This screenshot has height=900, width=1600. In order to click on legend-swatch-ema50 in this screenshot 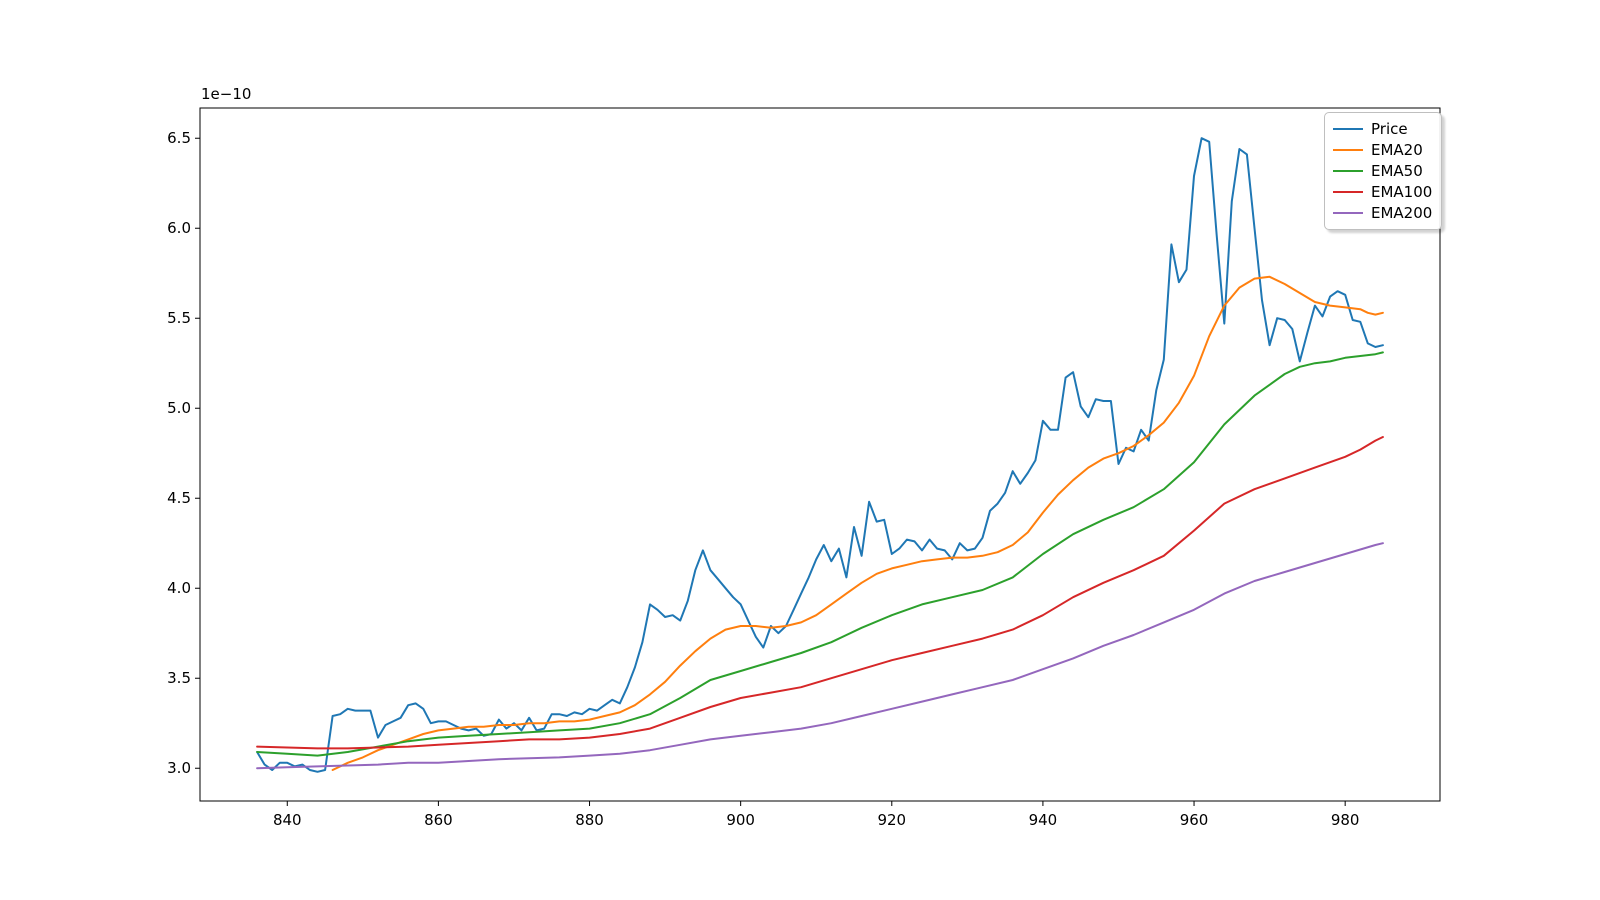, I will do `click(1348, 170)`.